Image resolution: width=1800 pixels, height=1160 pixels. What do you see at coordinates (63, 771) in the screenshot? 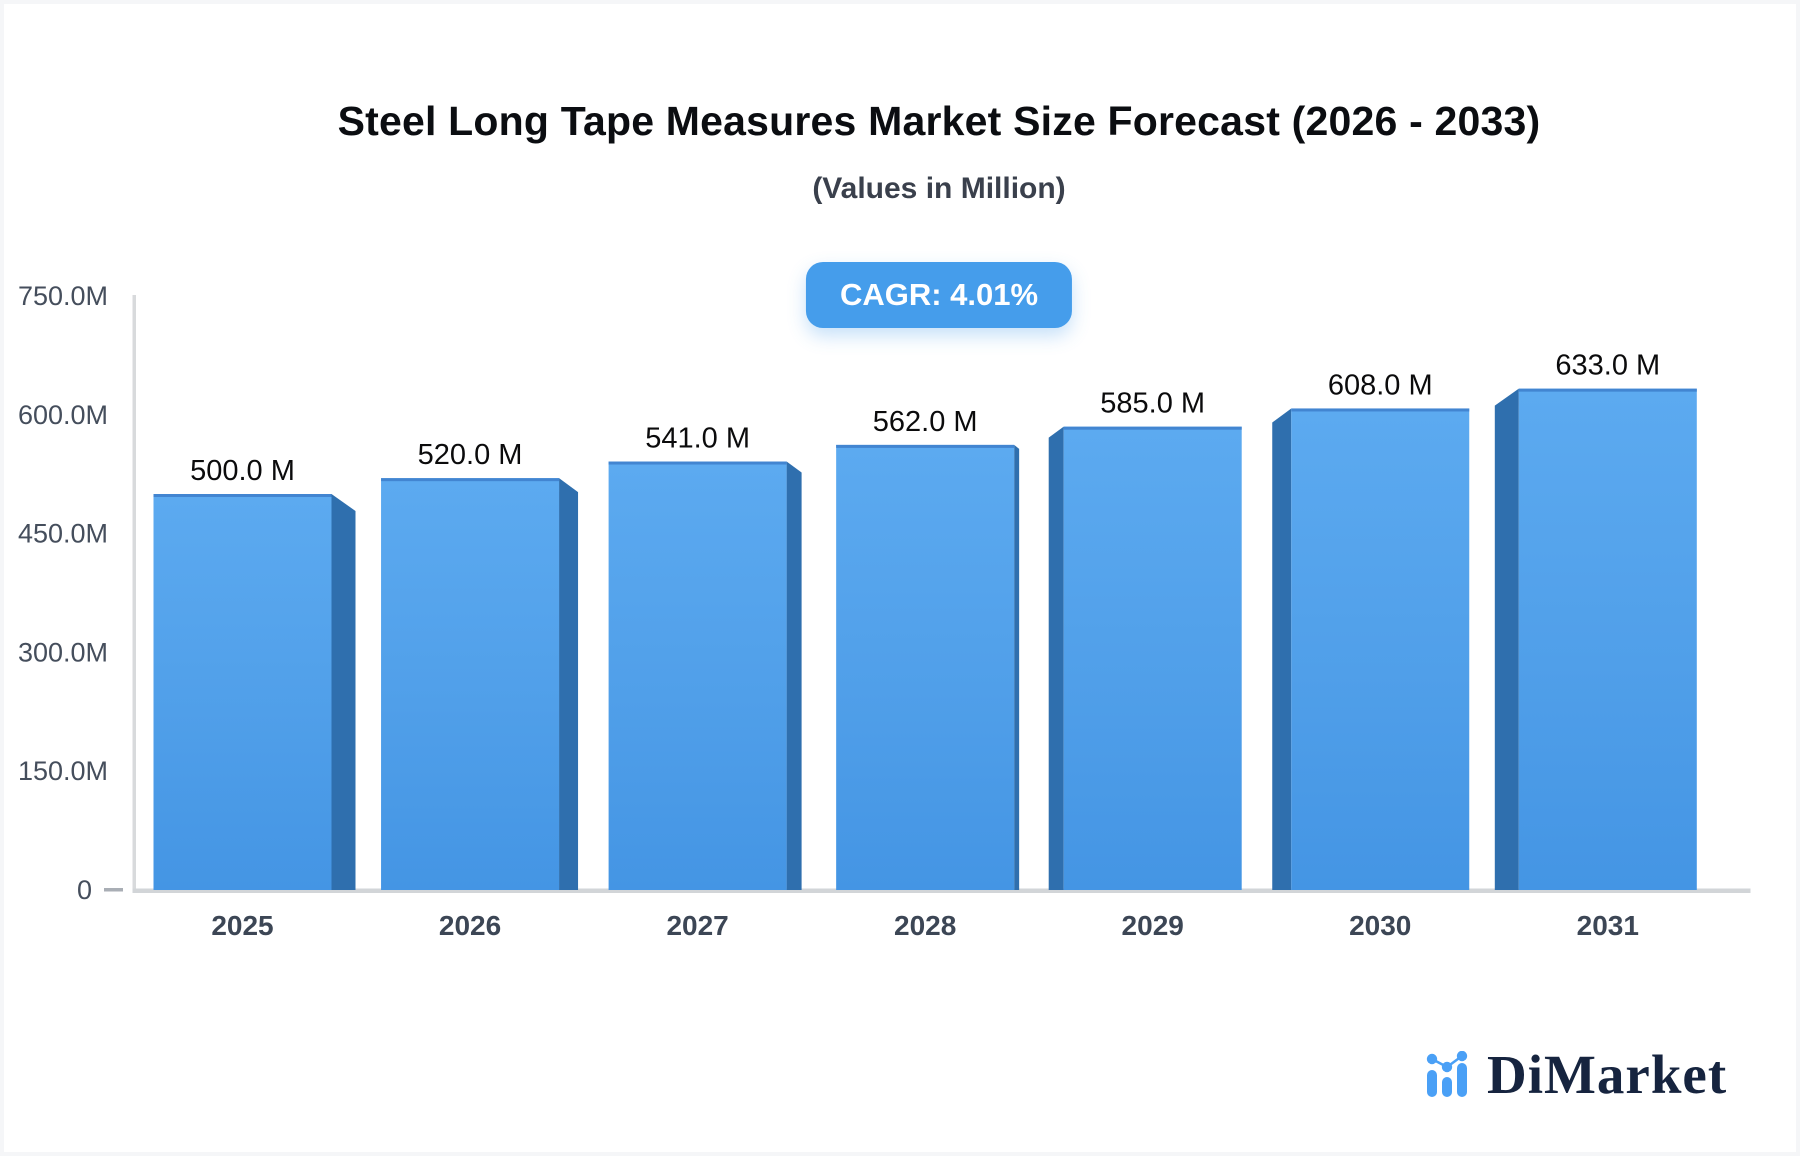
I see `y-tick-label-150: 150.0M` at bounding box center [63, 771].